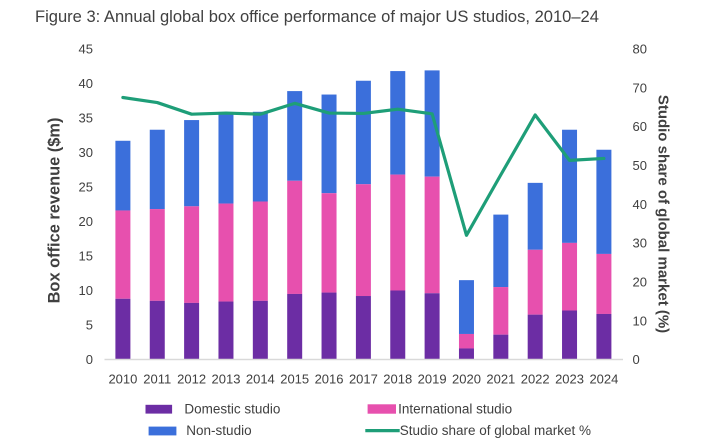  Describe the element at coordinates (640, 126) in the screenshot. I see `svg-text: 60` at that location.